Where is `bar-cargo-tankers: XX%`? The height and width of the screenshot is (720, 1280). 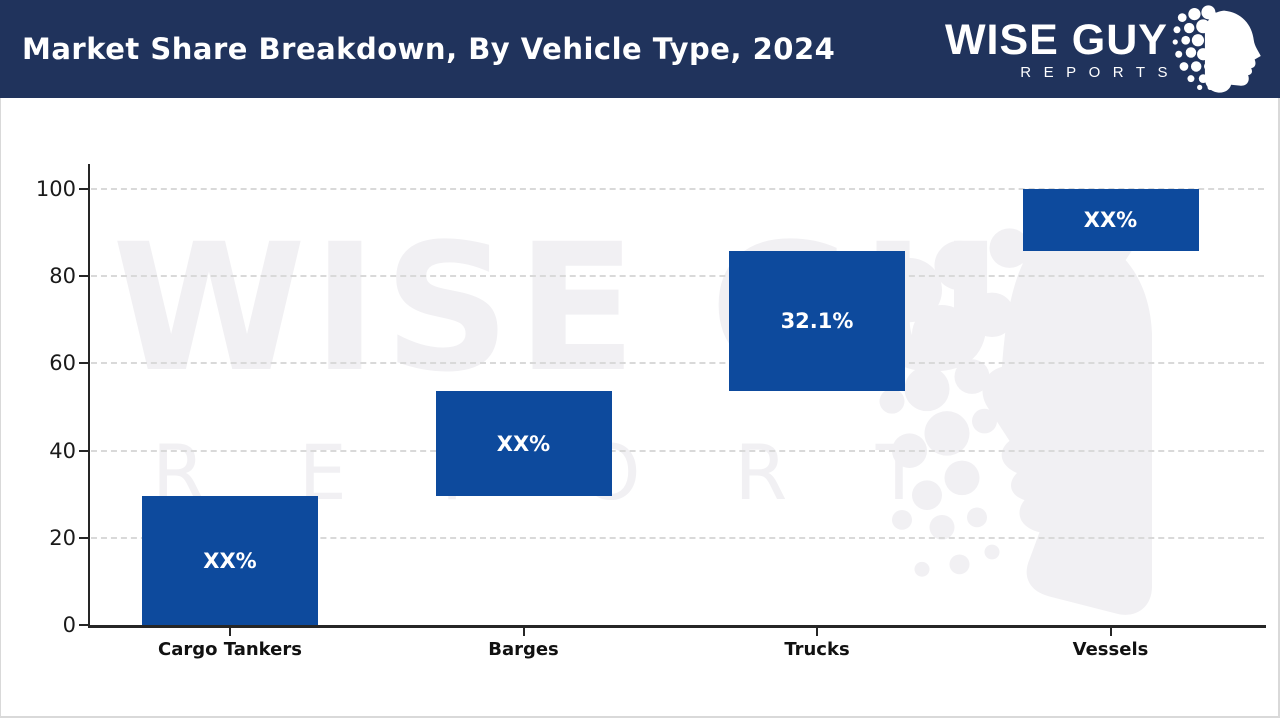 bar-cargo-tankers: XX% is located at coordinates (230, 560).